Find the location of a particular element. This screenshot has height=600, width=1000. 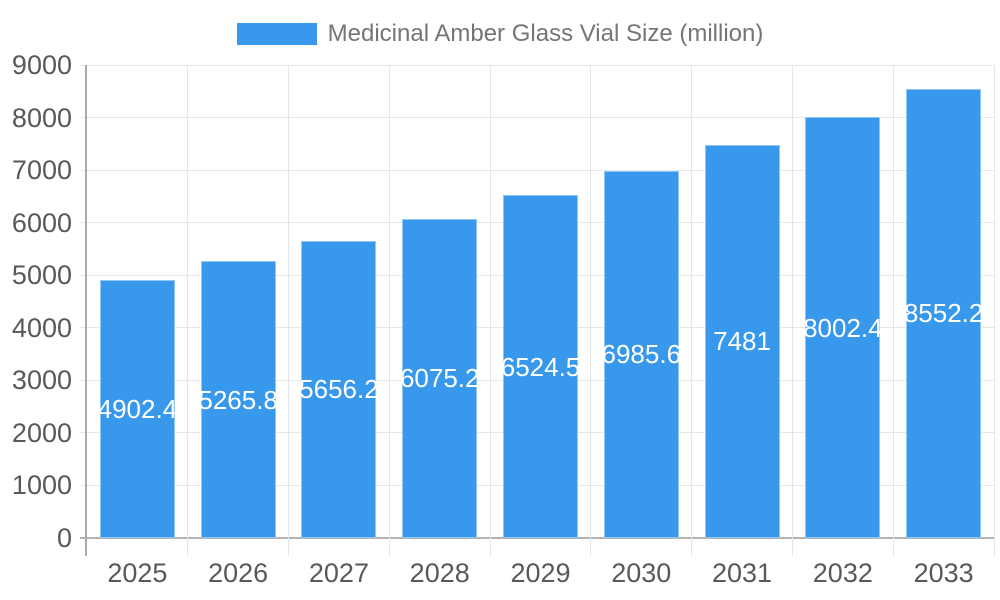

x-axis-baseline is located at coordinates (537, 538).